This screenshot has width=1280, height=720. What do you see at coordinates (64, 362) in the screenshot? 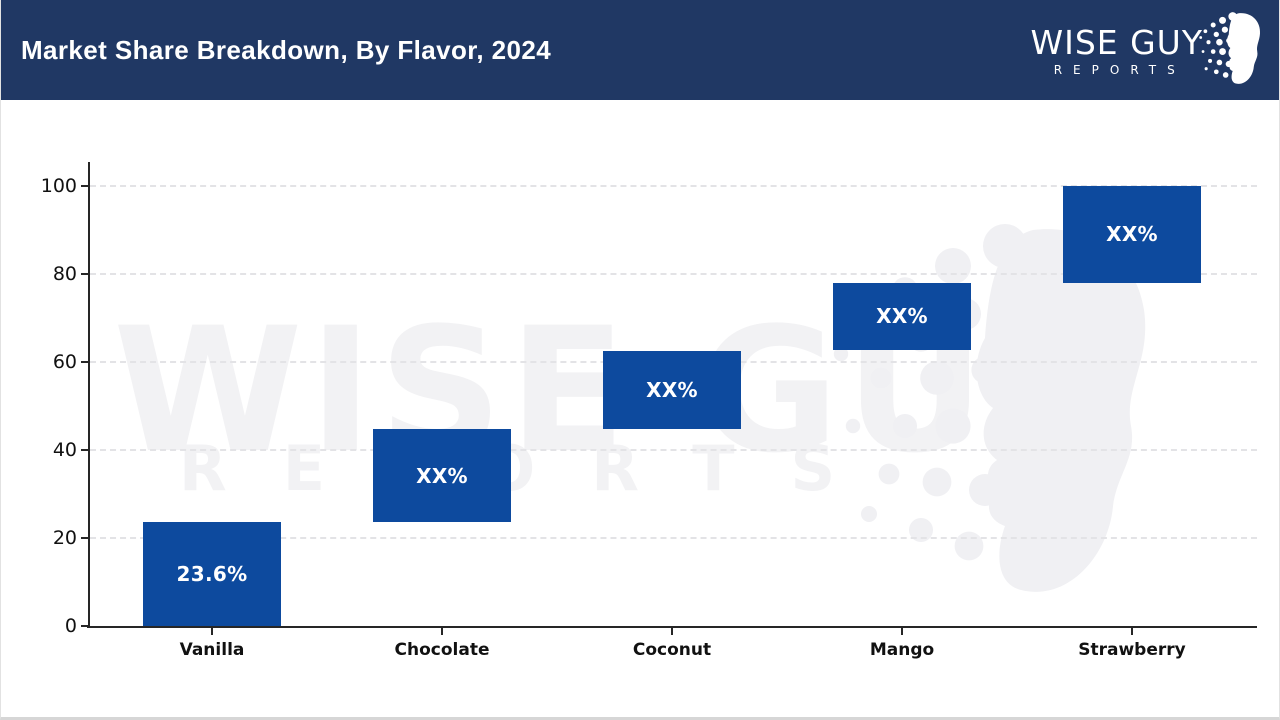
I see `y-axis-tick-label: 60` at bounding box center [64, 362].